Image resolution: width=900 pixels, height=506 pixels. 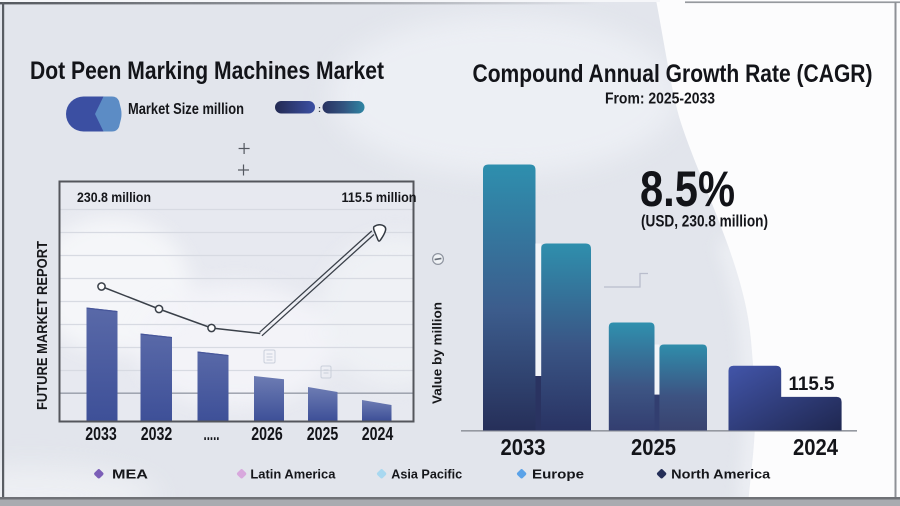 I want to click on svg-text:Dot Peen Marking Machines Mark: Dot Peen Marking Machines Market, so click(x=207, y=71).